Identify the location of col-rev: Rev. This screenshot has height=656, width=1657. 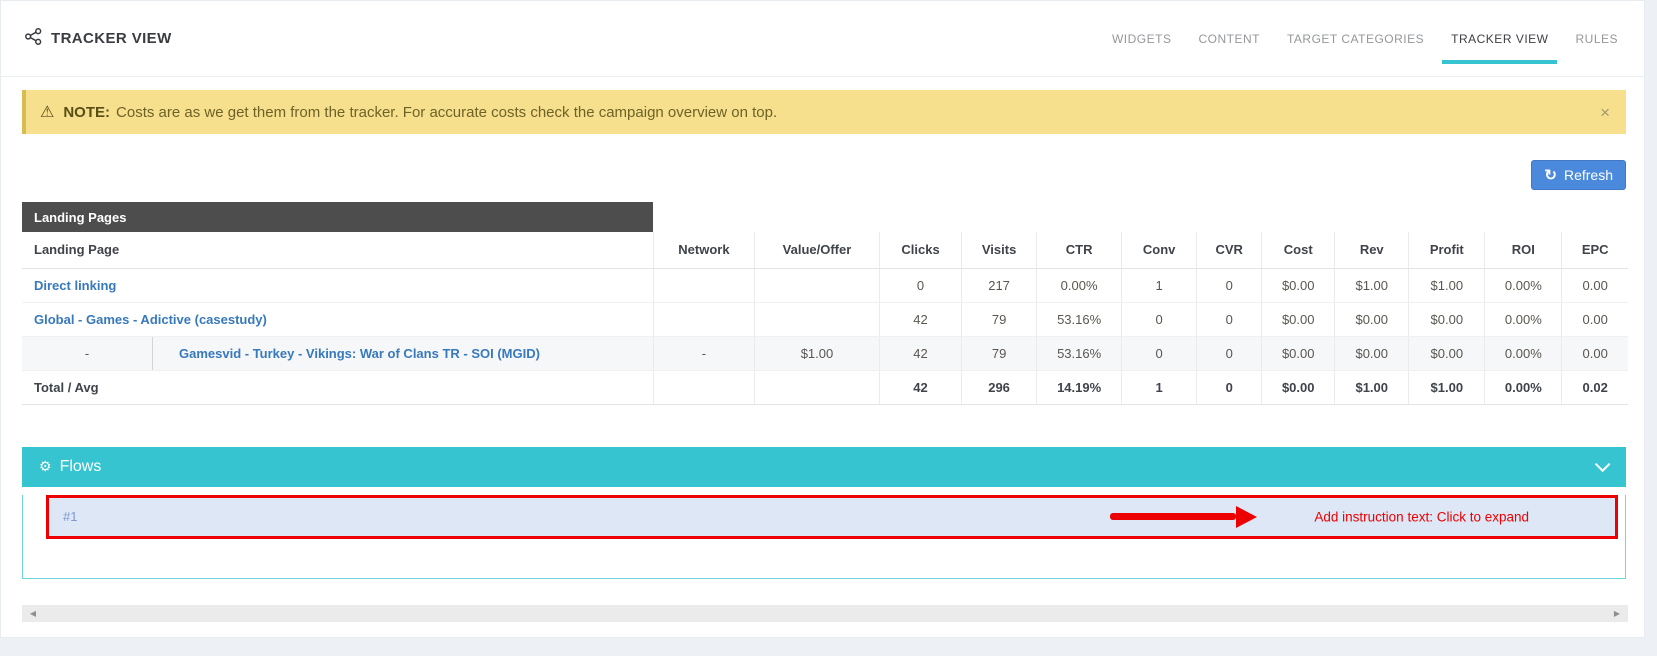
(1372, 250).